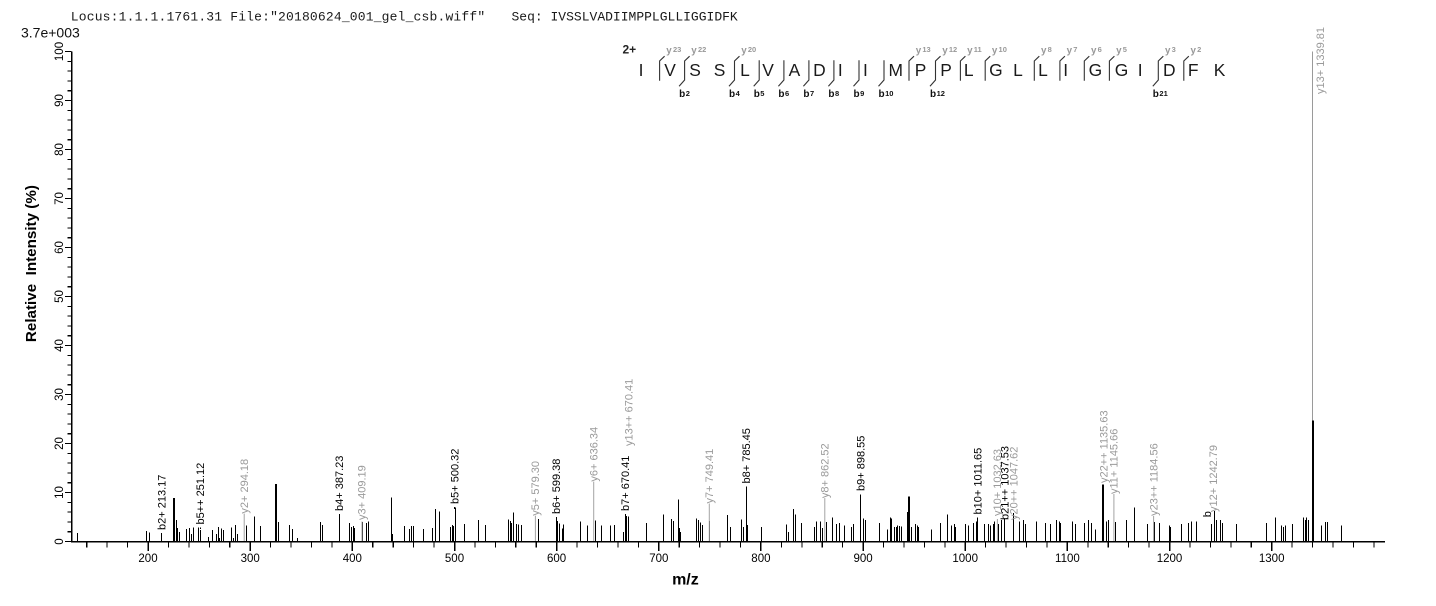 The image size is (1436, 606). What do you see at coordinates (595, 454) in the screenshot?
I see `svg-text: y6+ 636.34` at bounding box center [595, 454].